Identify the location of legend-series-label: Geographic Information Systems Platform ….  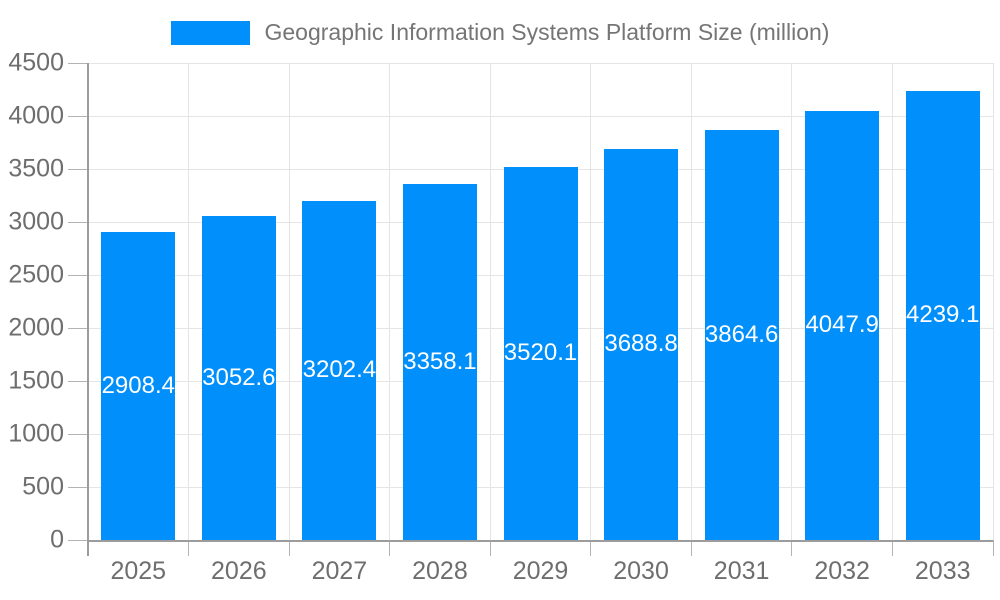
(547, 32).